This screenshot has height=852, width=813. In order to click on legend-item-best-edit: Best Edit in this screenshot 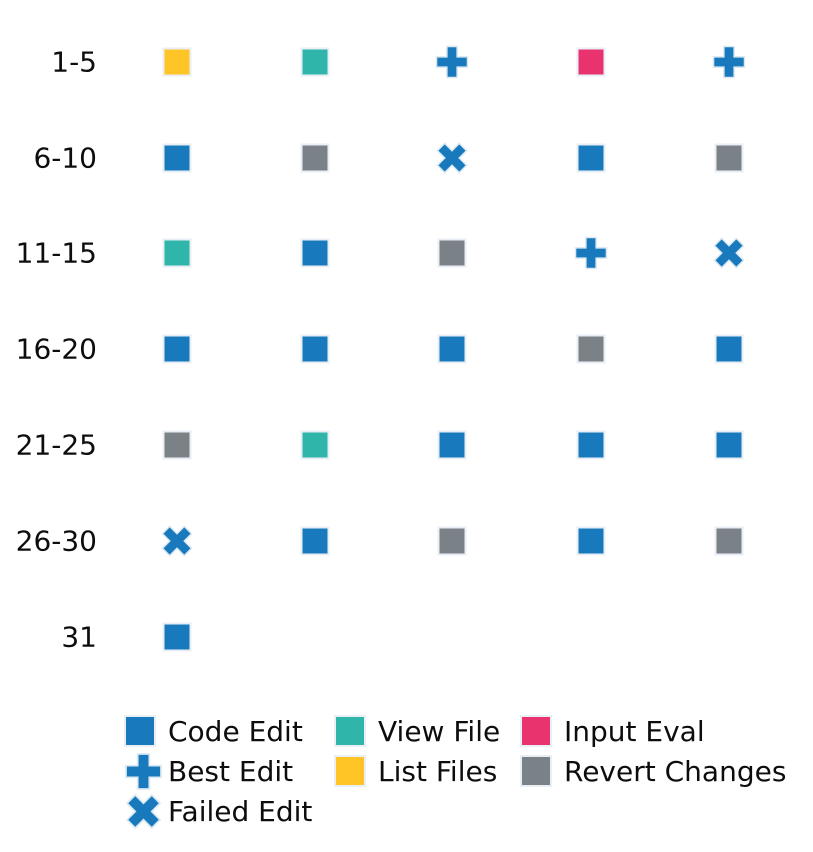, I will do `click(230, 771)`.